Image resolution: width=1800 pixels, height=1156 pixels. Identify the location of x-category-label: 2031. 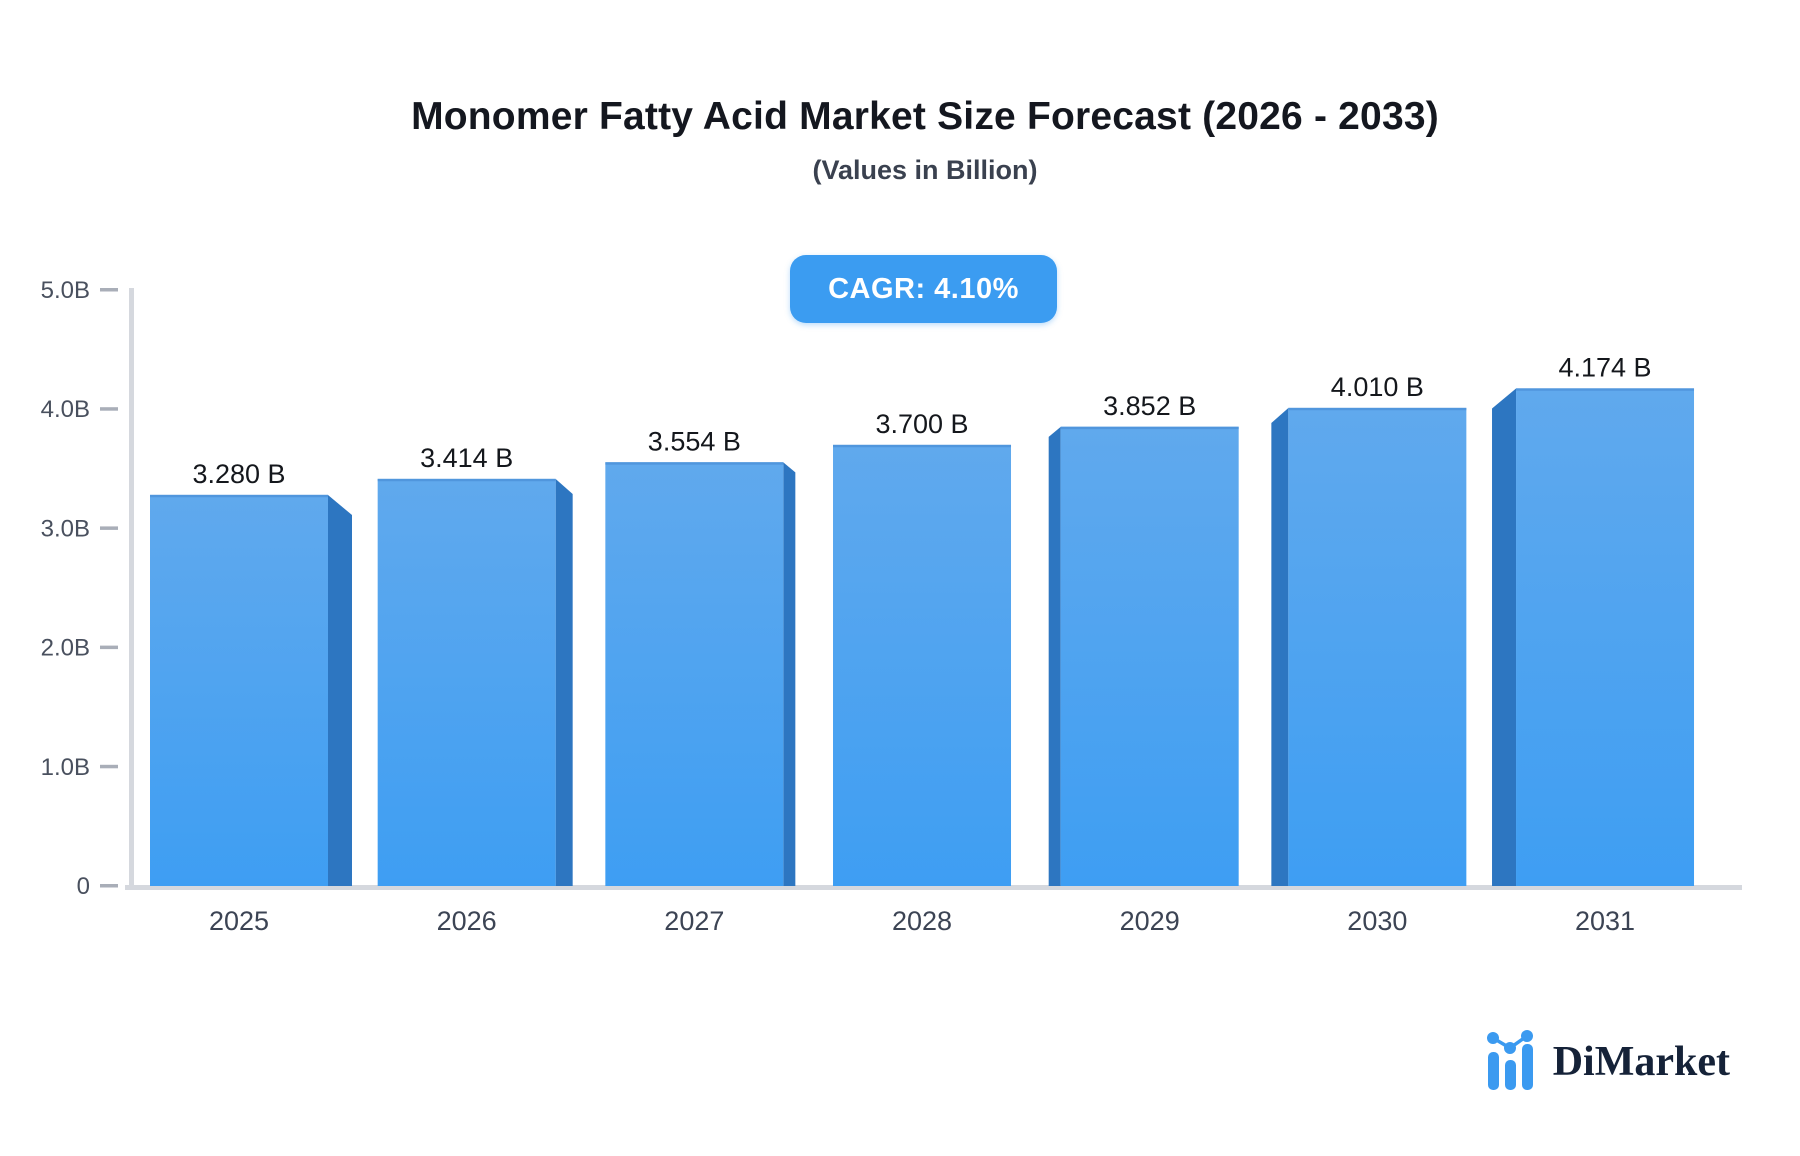
(1605, 921).